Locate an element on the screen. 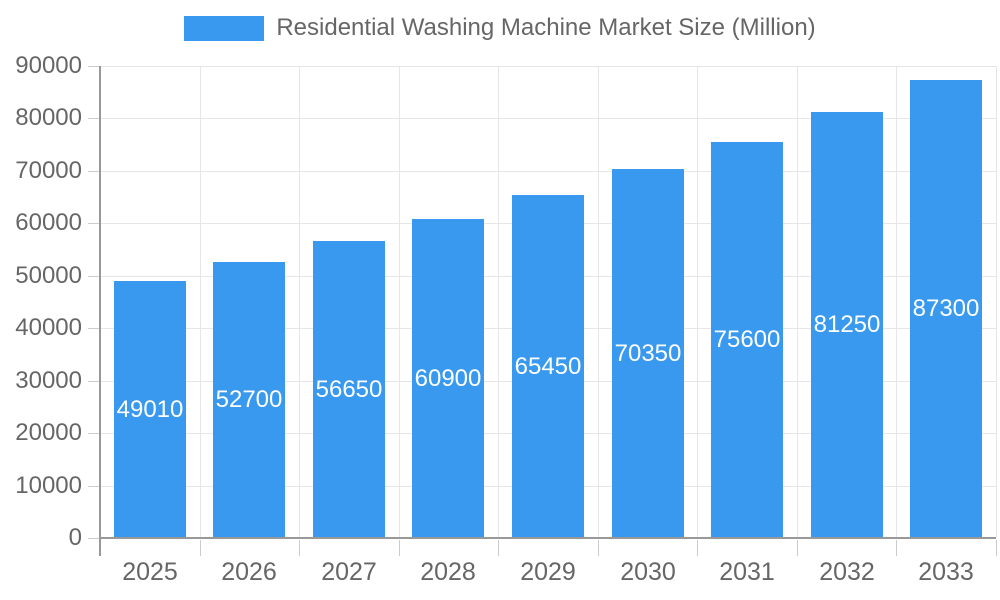 The image size is (1000, 600). bar-2027 is located at coordinates (349, 389).